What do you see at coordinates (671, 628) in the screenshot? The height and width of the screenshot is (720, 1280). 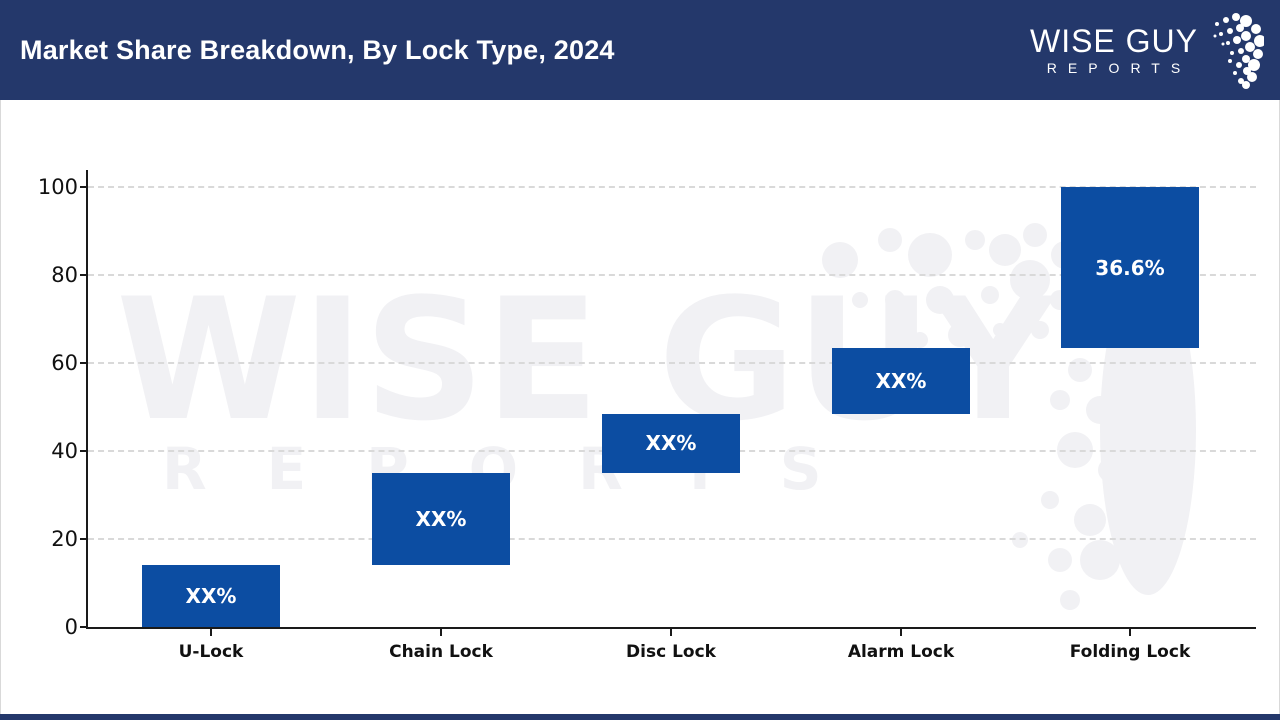 I see `x-axis` at bounding box center [671, 628].